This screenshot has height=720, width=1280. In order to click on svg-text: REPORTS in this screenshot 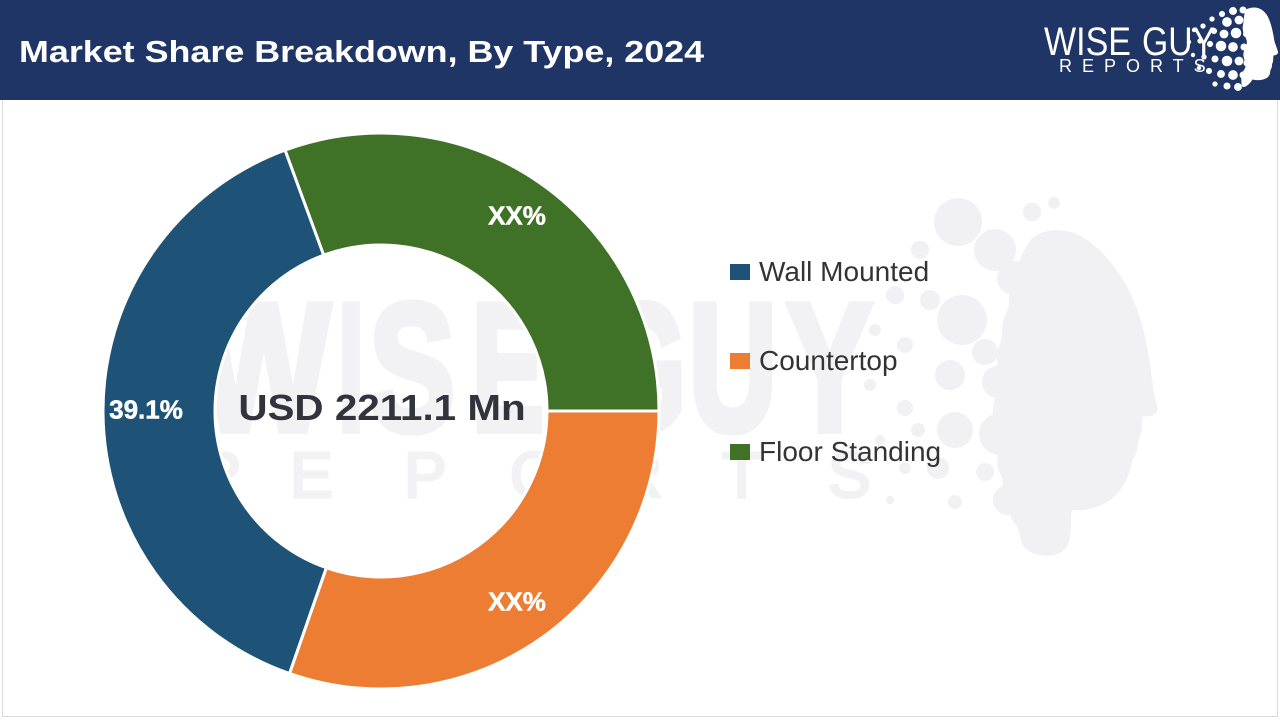, I will do `click(1137, 66)`.